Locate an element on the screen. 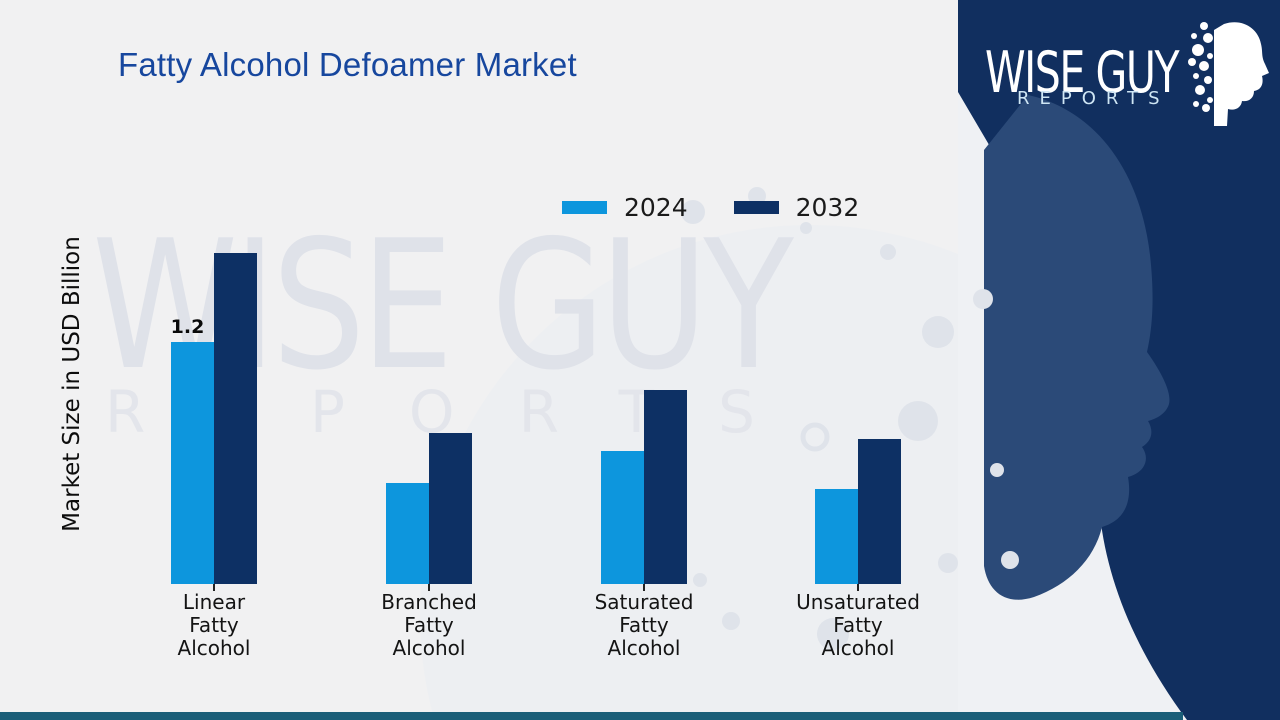 Image resolution: width=1280 pixels, height=720 pixels. legend: 2024 2032 is located at coordinates (710, 207).